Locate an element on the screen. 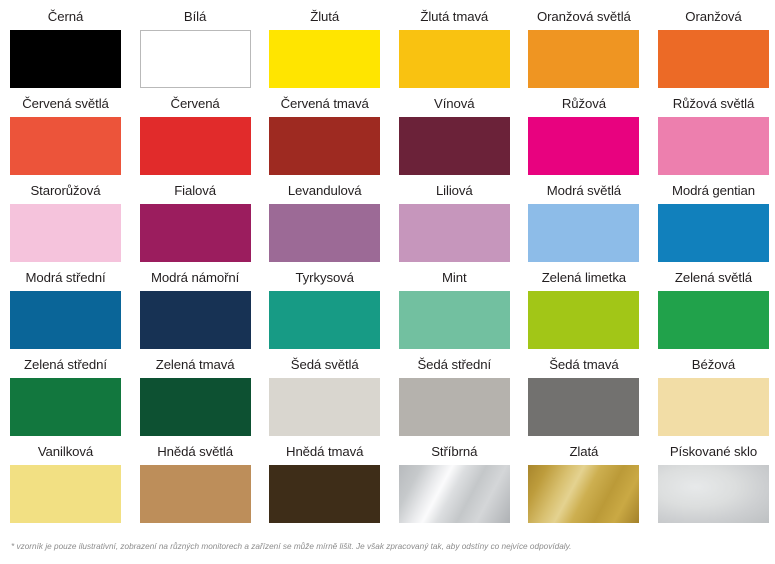 The height and width of the screenshot is (564, 775). swatch-cell: Liliová is located at coordinates (454, 221).